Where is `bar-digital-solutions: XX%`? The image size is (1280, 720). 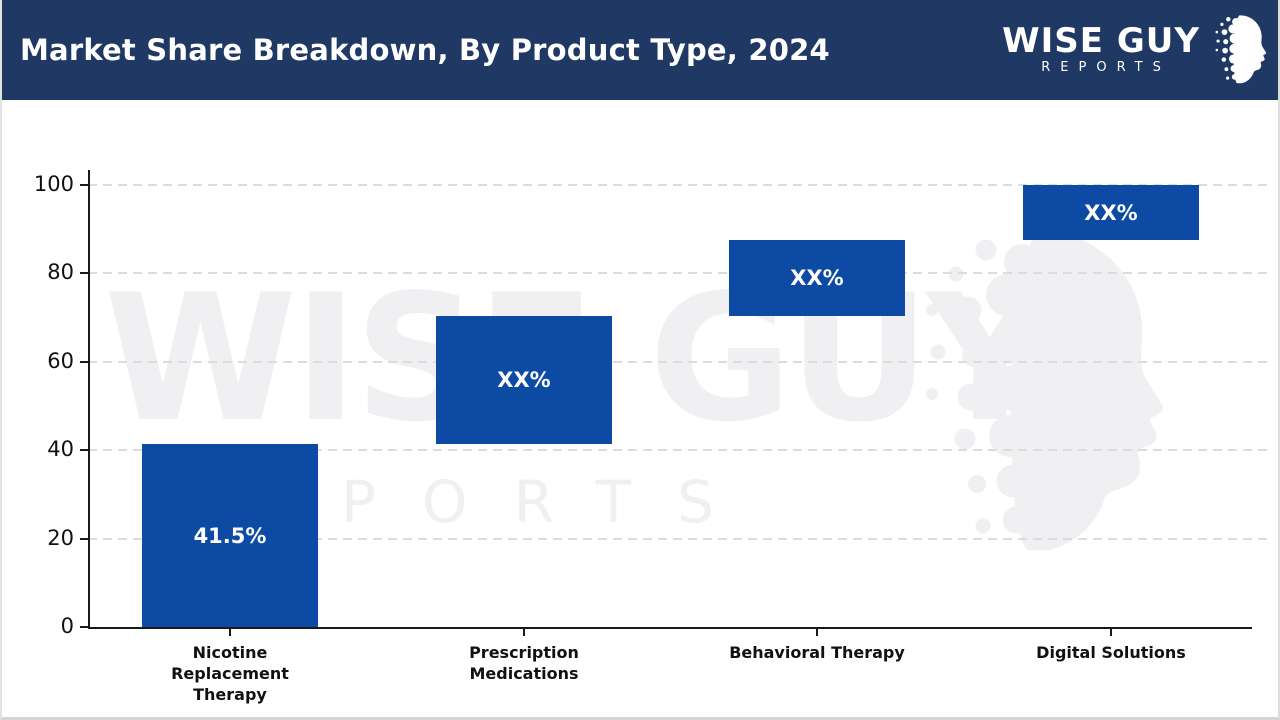 bar-digital-solutions: XX% is located at coordinates (1111, 212).